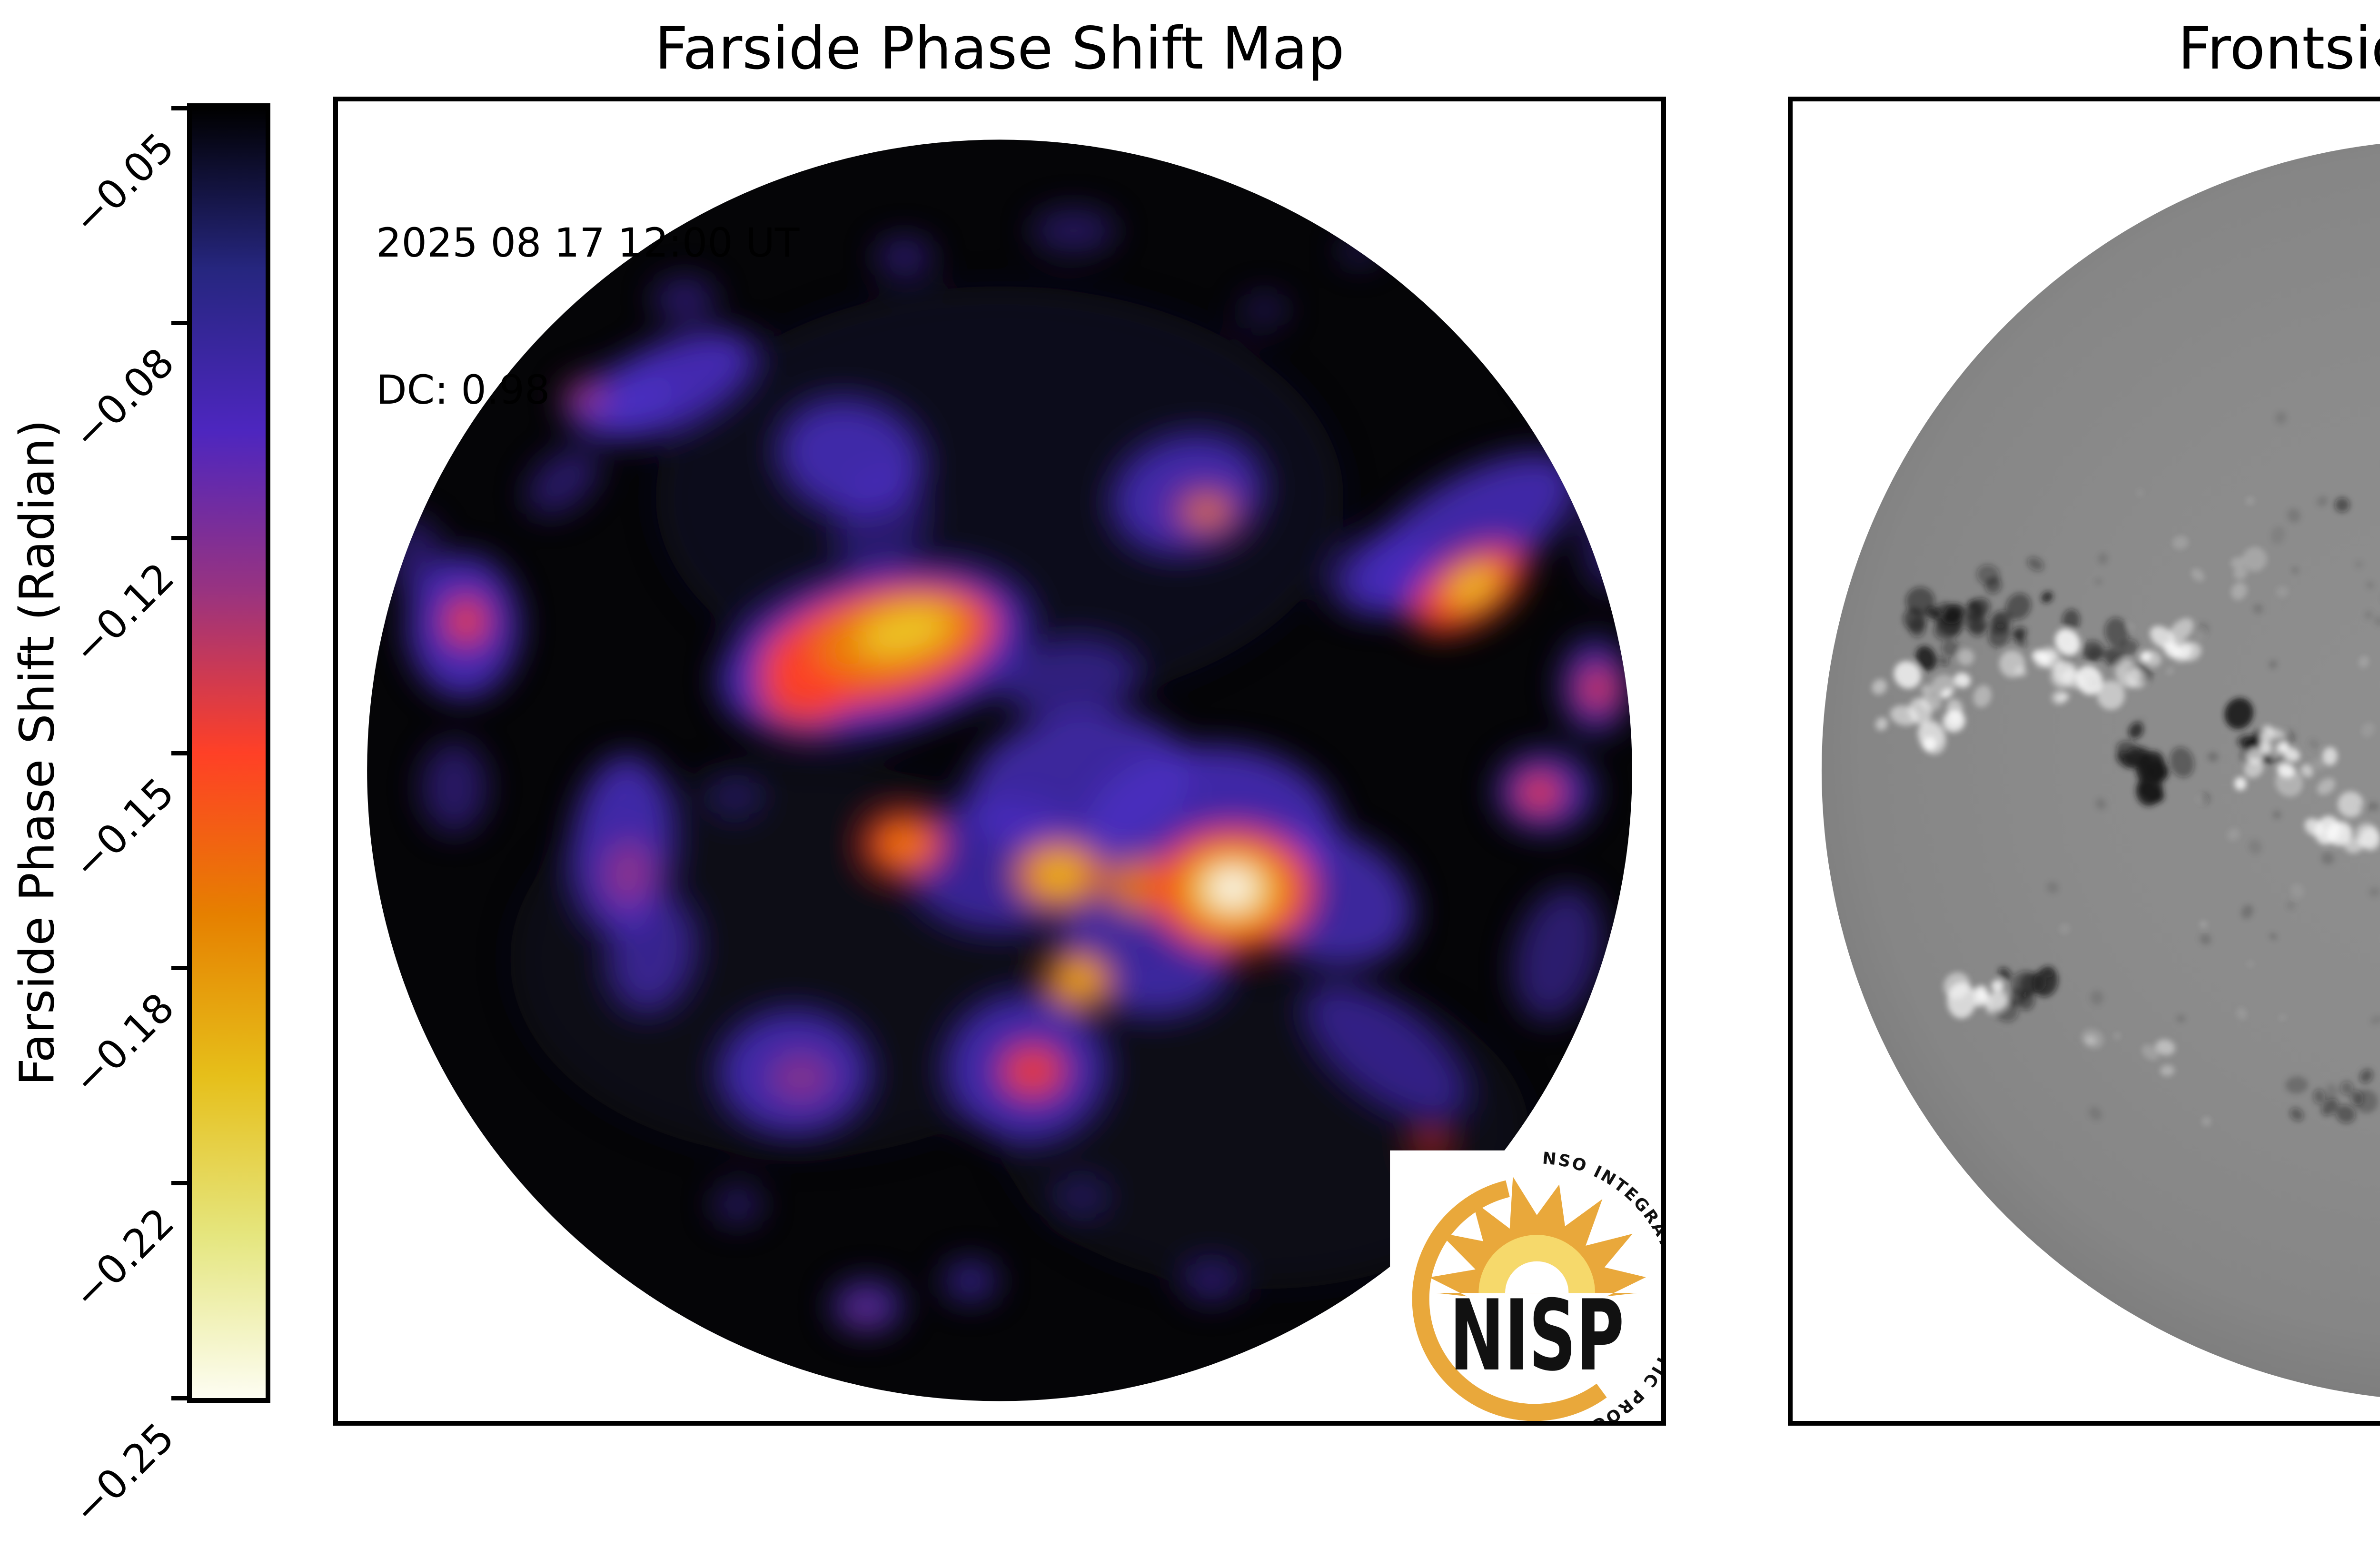 The width and height of the screenshot is (2380, 1558). Describe the element at coordinates (228, 753) in the screenshot. I see `colorbar` at that location.